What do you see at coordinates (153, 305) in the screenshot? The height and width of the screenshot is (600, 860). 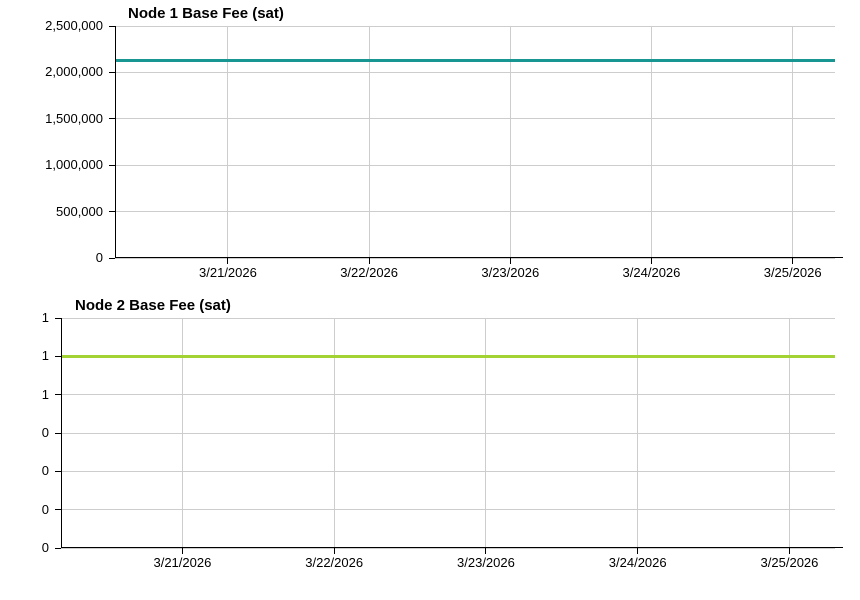 I see `node2-chart-title: Node 2 Base Fee (sat)` at bounding box center [153, 305].